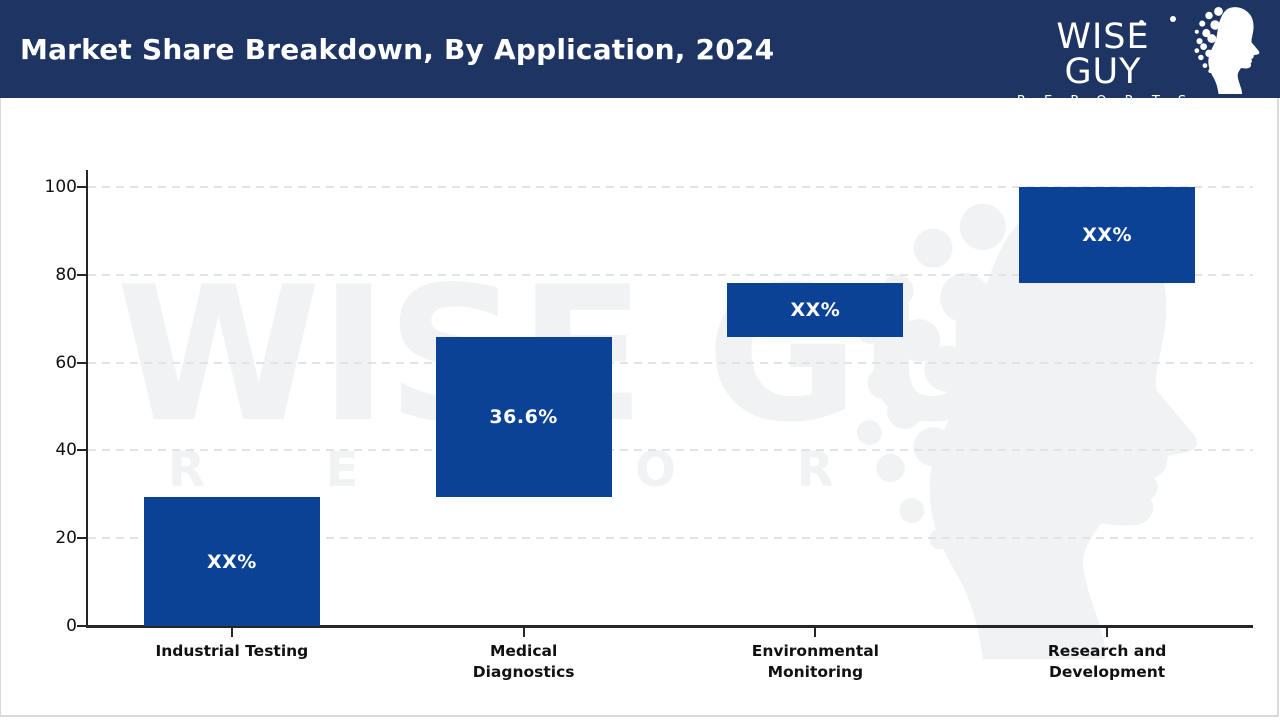 This screenshot has height=720, width=1280. I want to click on logo-wordmark: WISE GUY, so click(1103, 54).